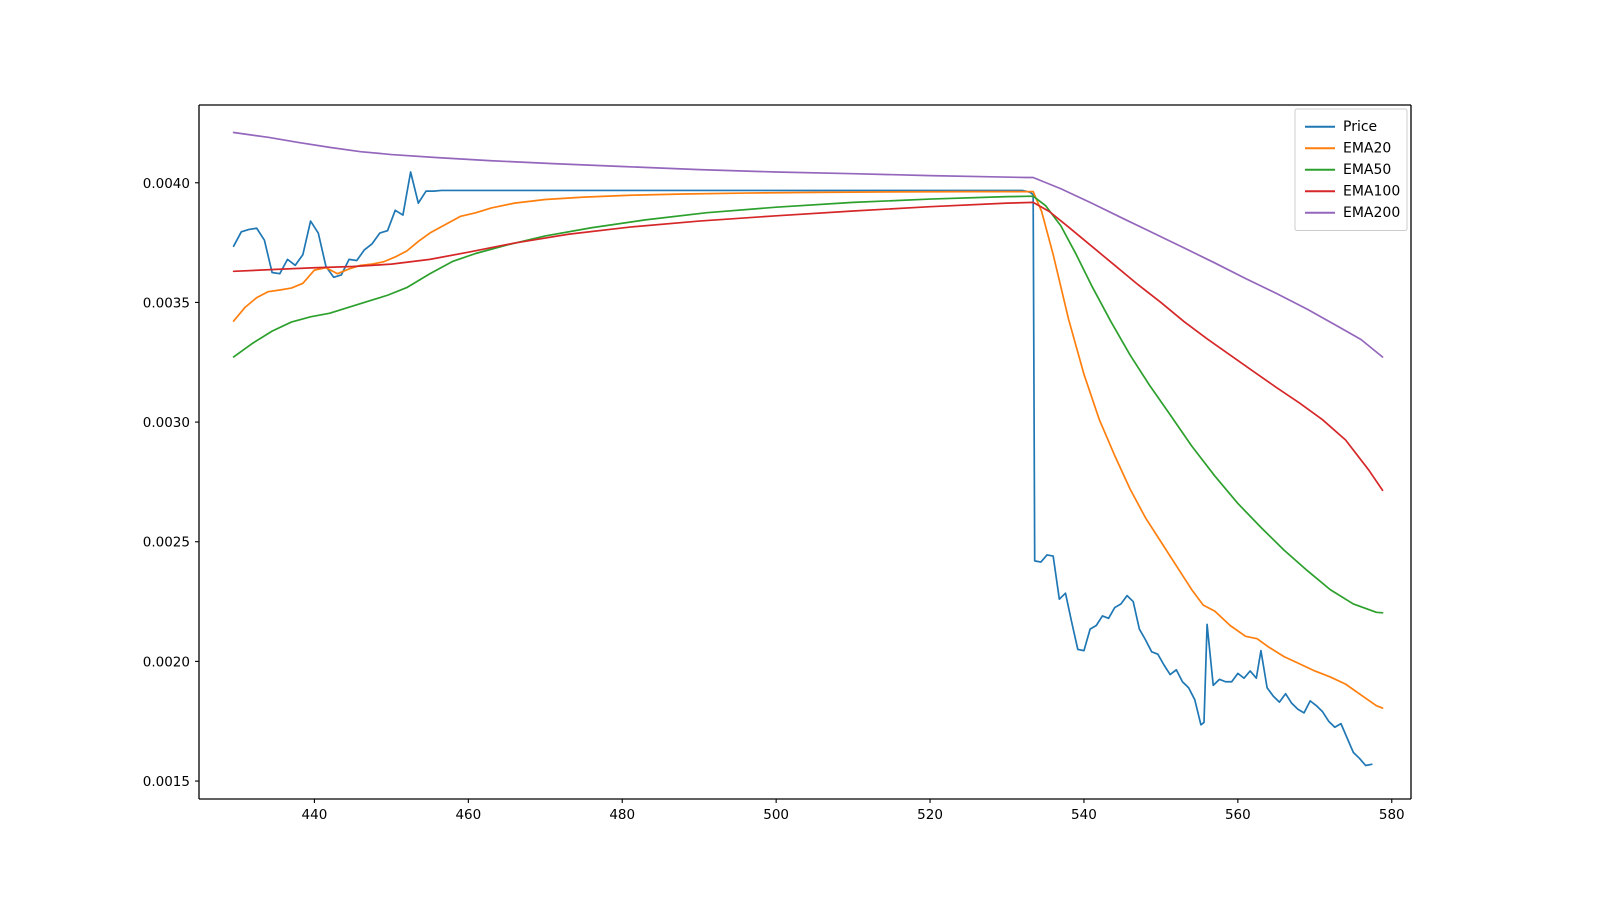 This screenshot has height=900, width=1600. What do you see at coordinates (315, 815) in the screenshot?
I see `x-tick-label: 440` at bounding box center [315, 815].